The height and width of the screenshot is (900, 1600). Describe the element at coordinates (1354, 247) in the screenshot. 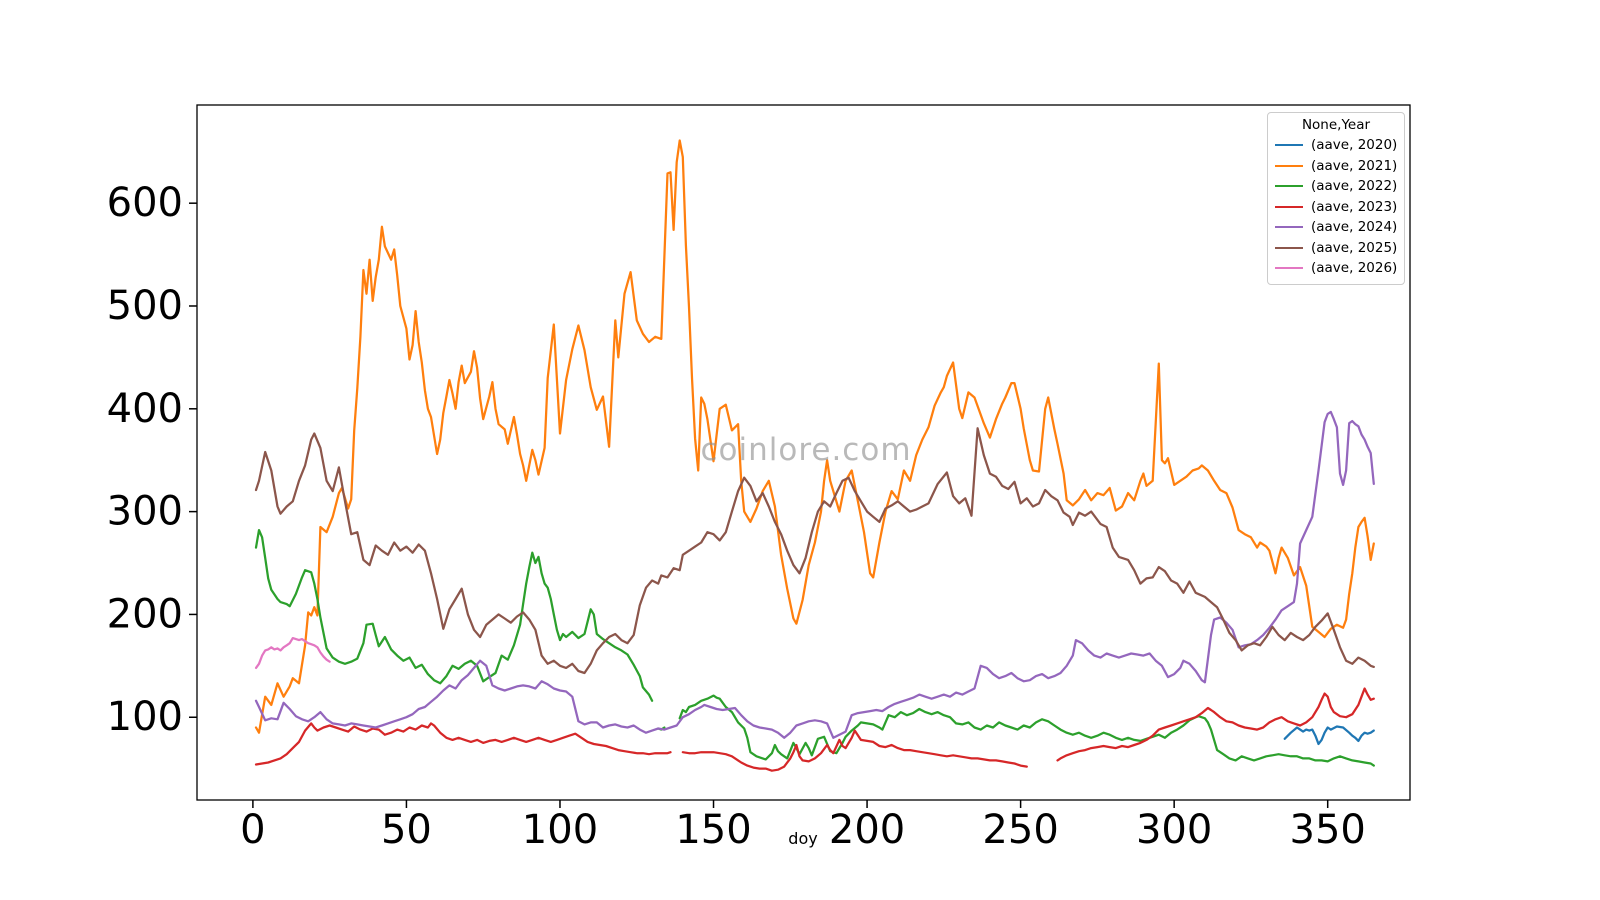

I see `legend-entry-label: (aave, 2025)` at that location.